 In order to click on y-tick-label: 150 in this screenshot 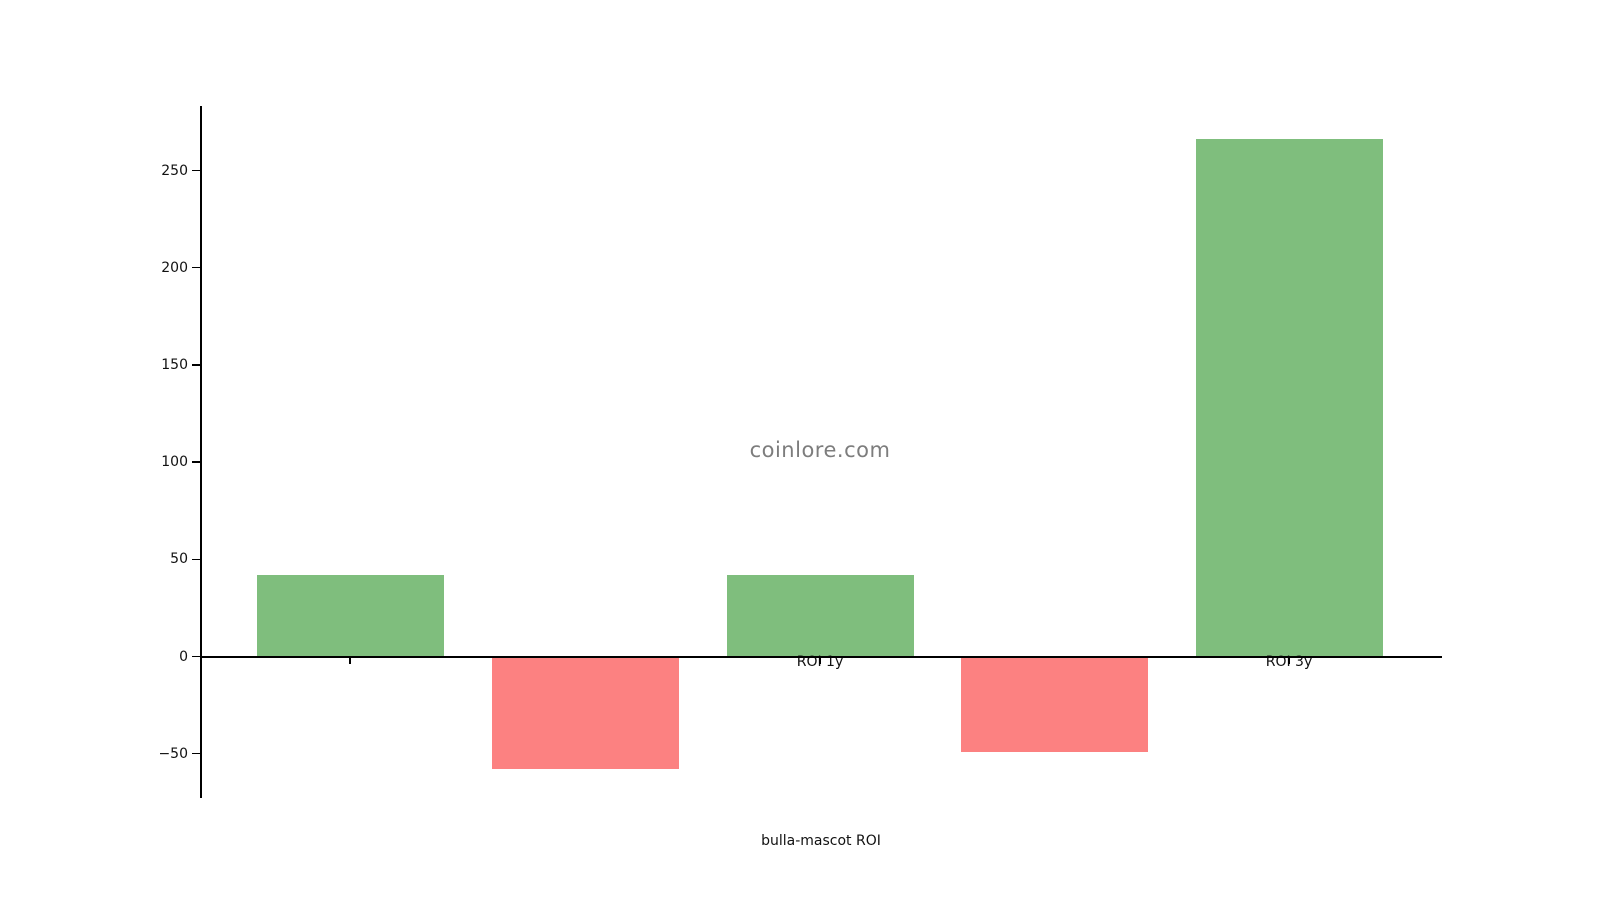, I will do `click(174, 364)`.